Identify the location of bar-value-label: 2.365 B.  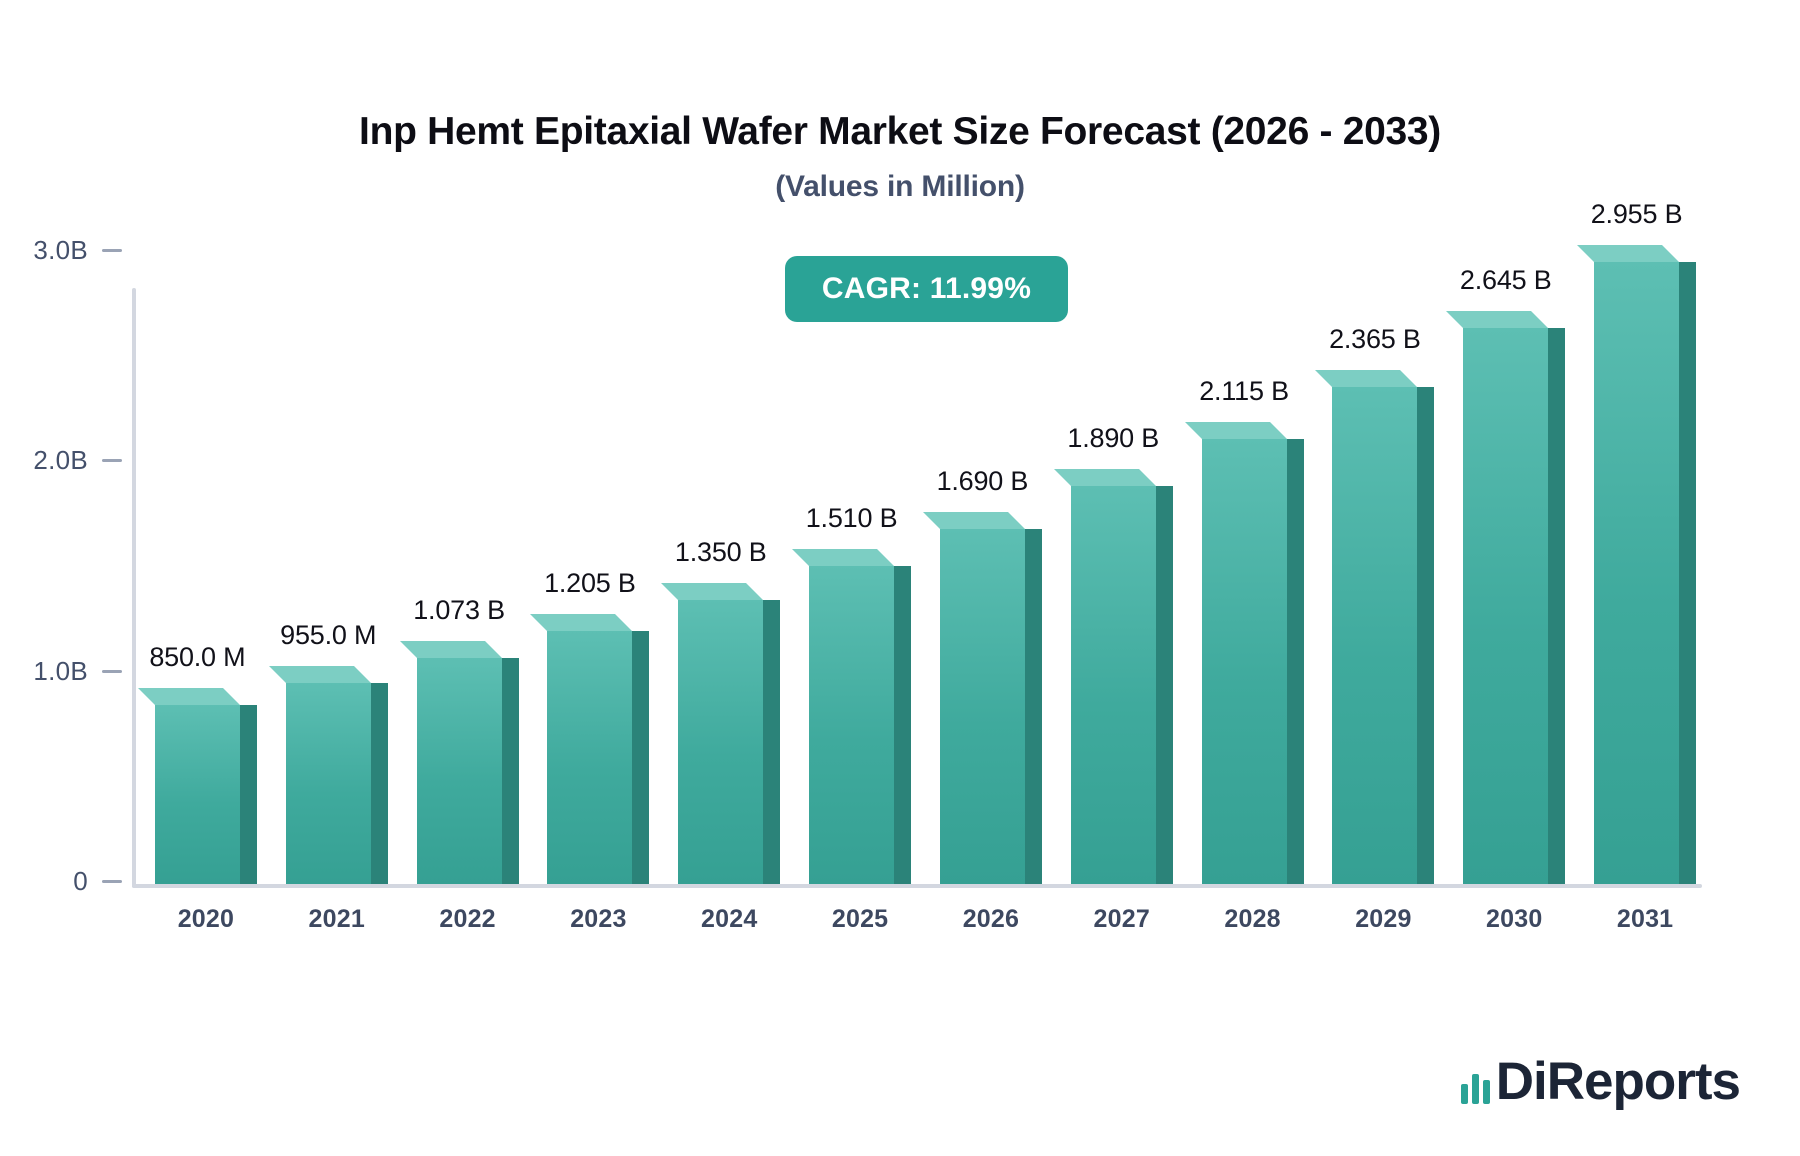
(1375, 338).